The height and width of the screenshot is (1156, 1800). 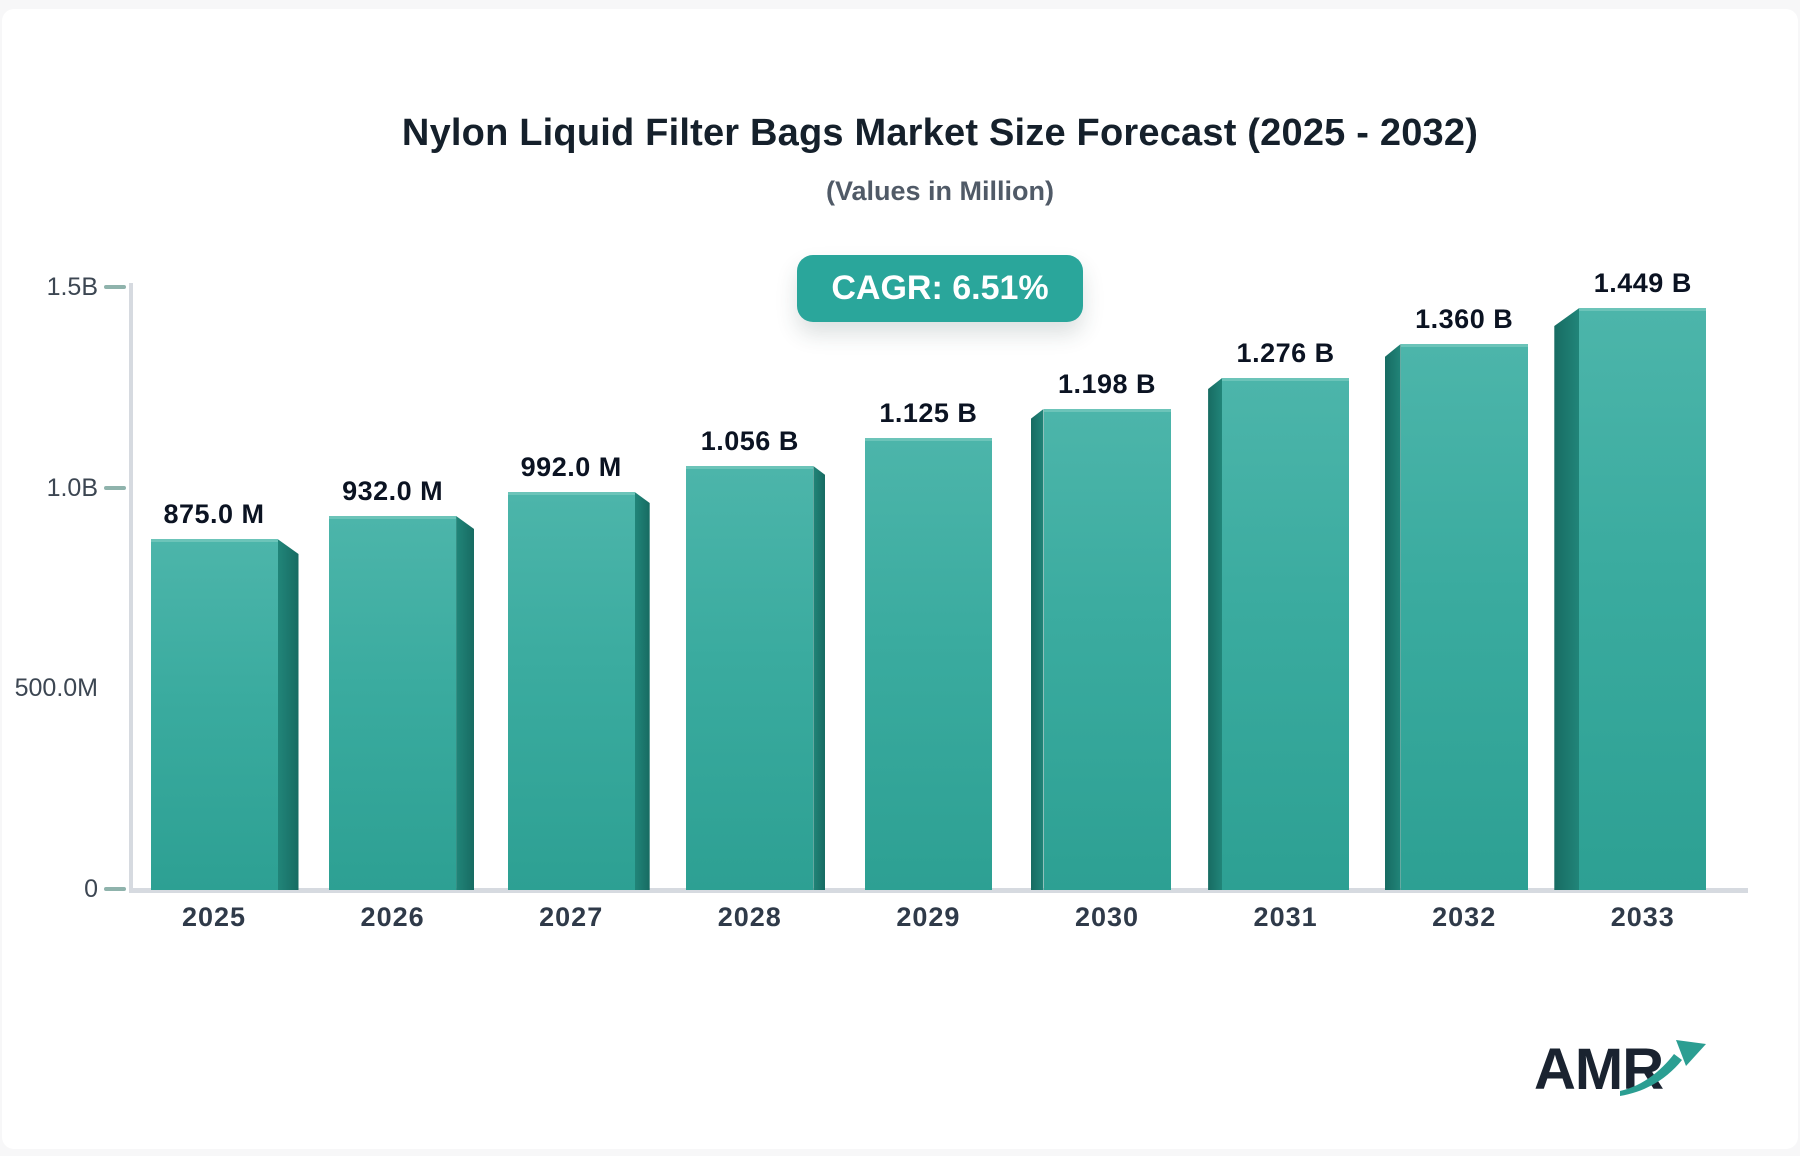 What do you see at coordinates (392, 917) in the screenshot?
I see `x-axis-label-2026: 2026` at bounding box center [392, 917].